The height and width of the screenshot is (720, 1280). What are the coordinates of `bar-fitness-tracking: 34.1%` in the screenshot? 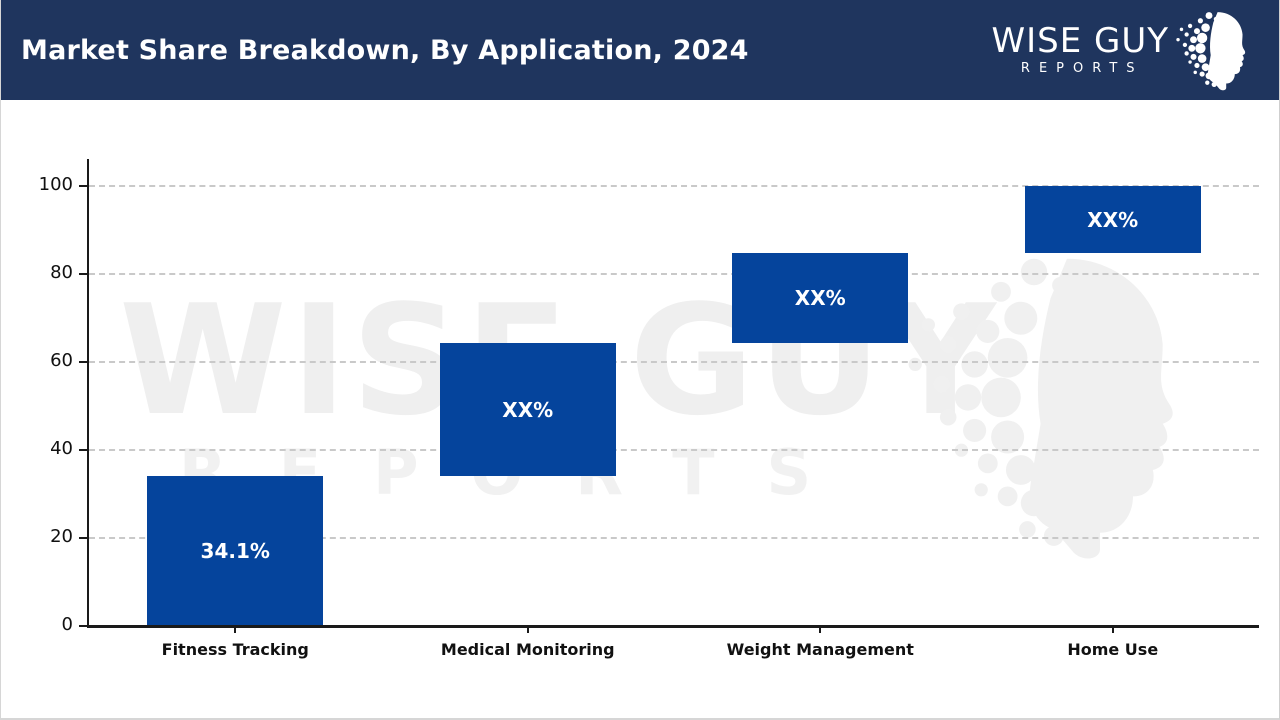 It's located at (235, 551).